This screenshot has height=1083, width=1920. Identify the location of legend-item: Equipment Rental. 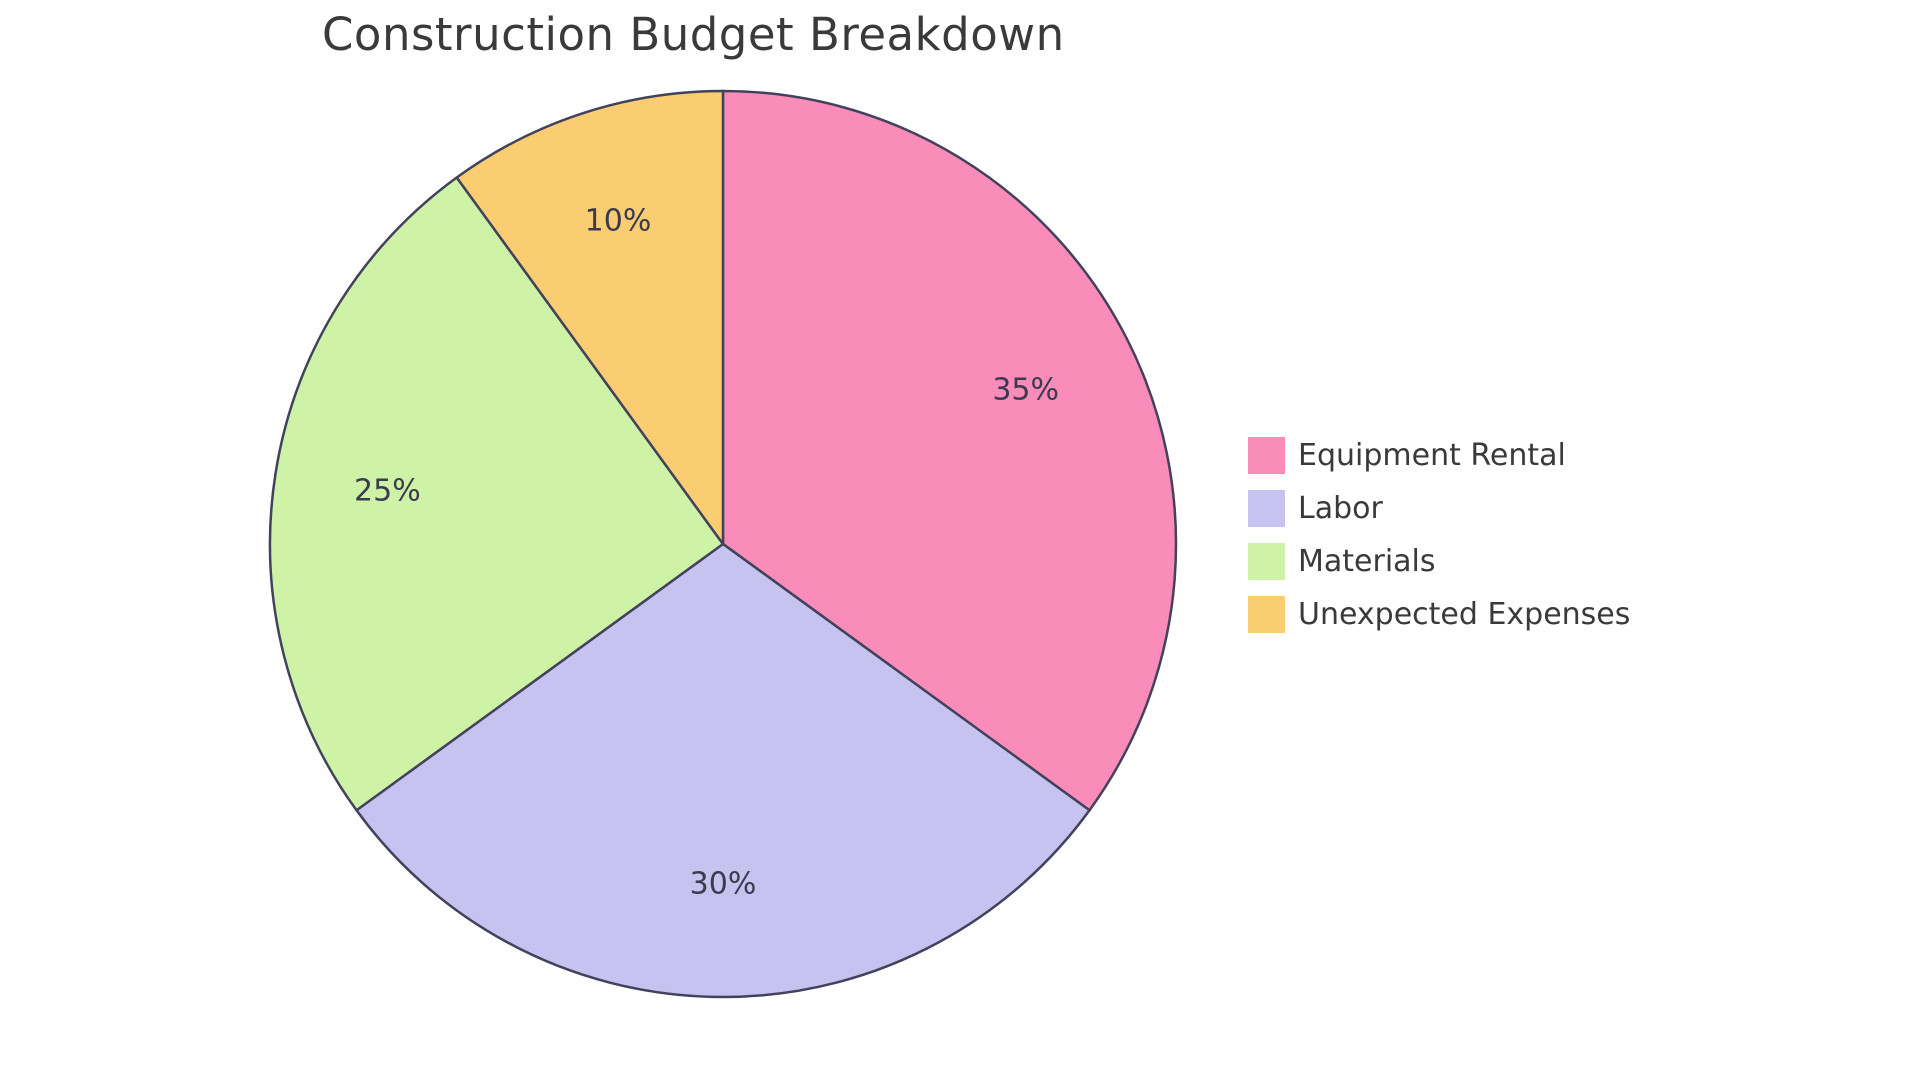
(1439, 455).